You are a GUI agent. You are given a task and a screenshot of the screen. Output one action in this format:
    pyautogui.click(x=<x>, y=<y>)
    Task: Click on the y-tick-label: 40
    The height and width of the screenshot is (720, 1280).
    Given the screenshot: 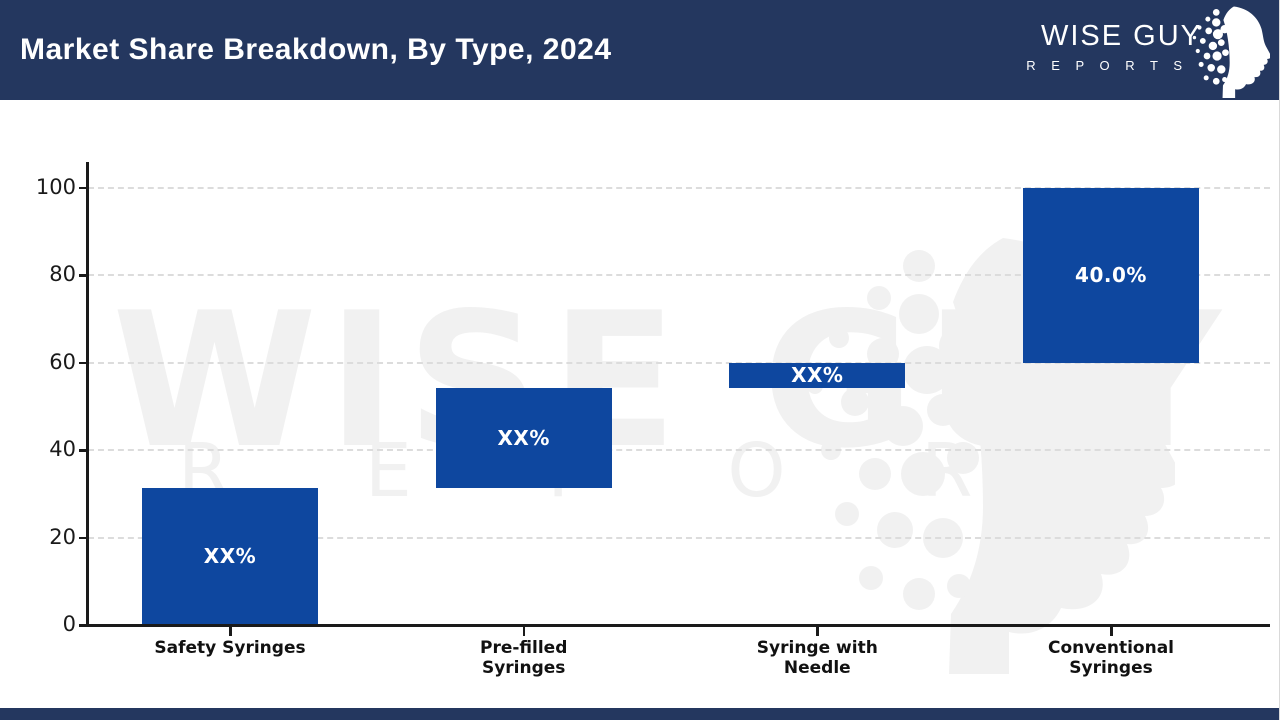 What is the action you would take?
    pyautogui.click(x=62, y=449)
    